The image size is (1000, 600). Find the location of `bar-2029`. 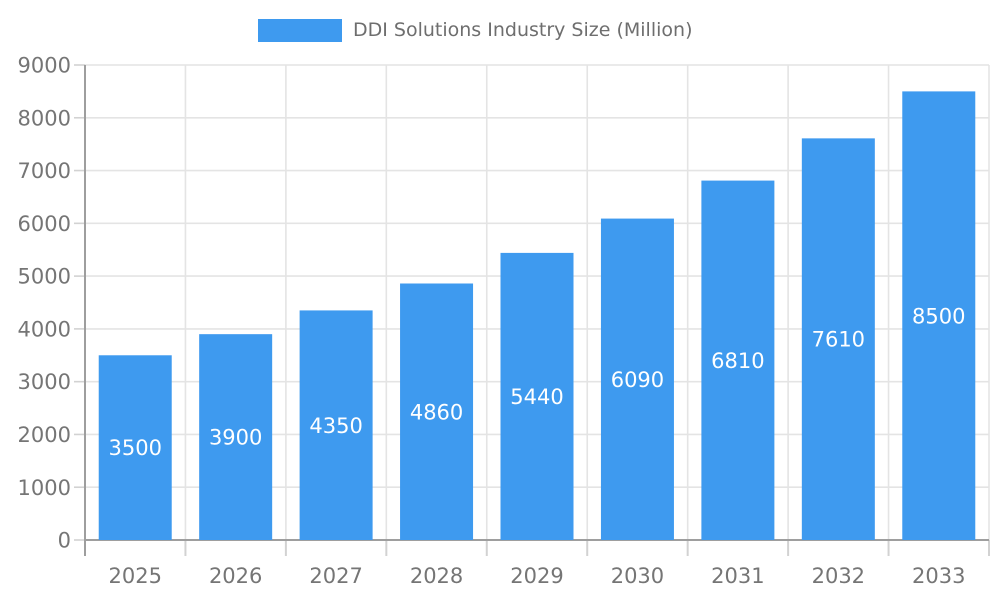

bar-2029 is located at coordinates (537, 396).